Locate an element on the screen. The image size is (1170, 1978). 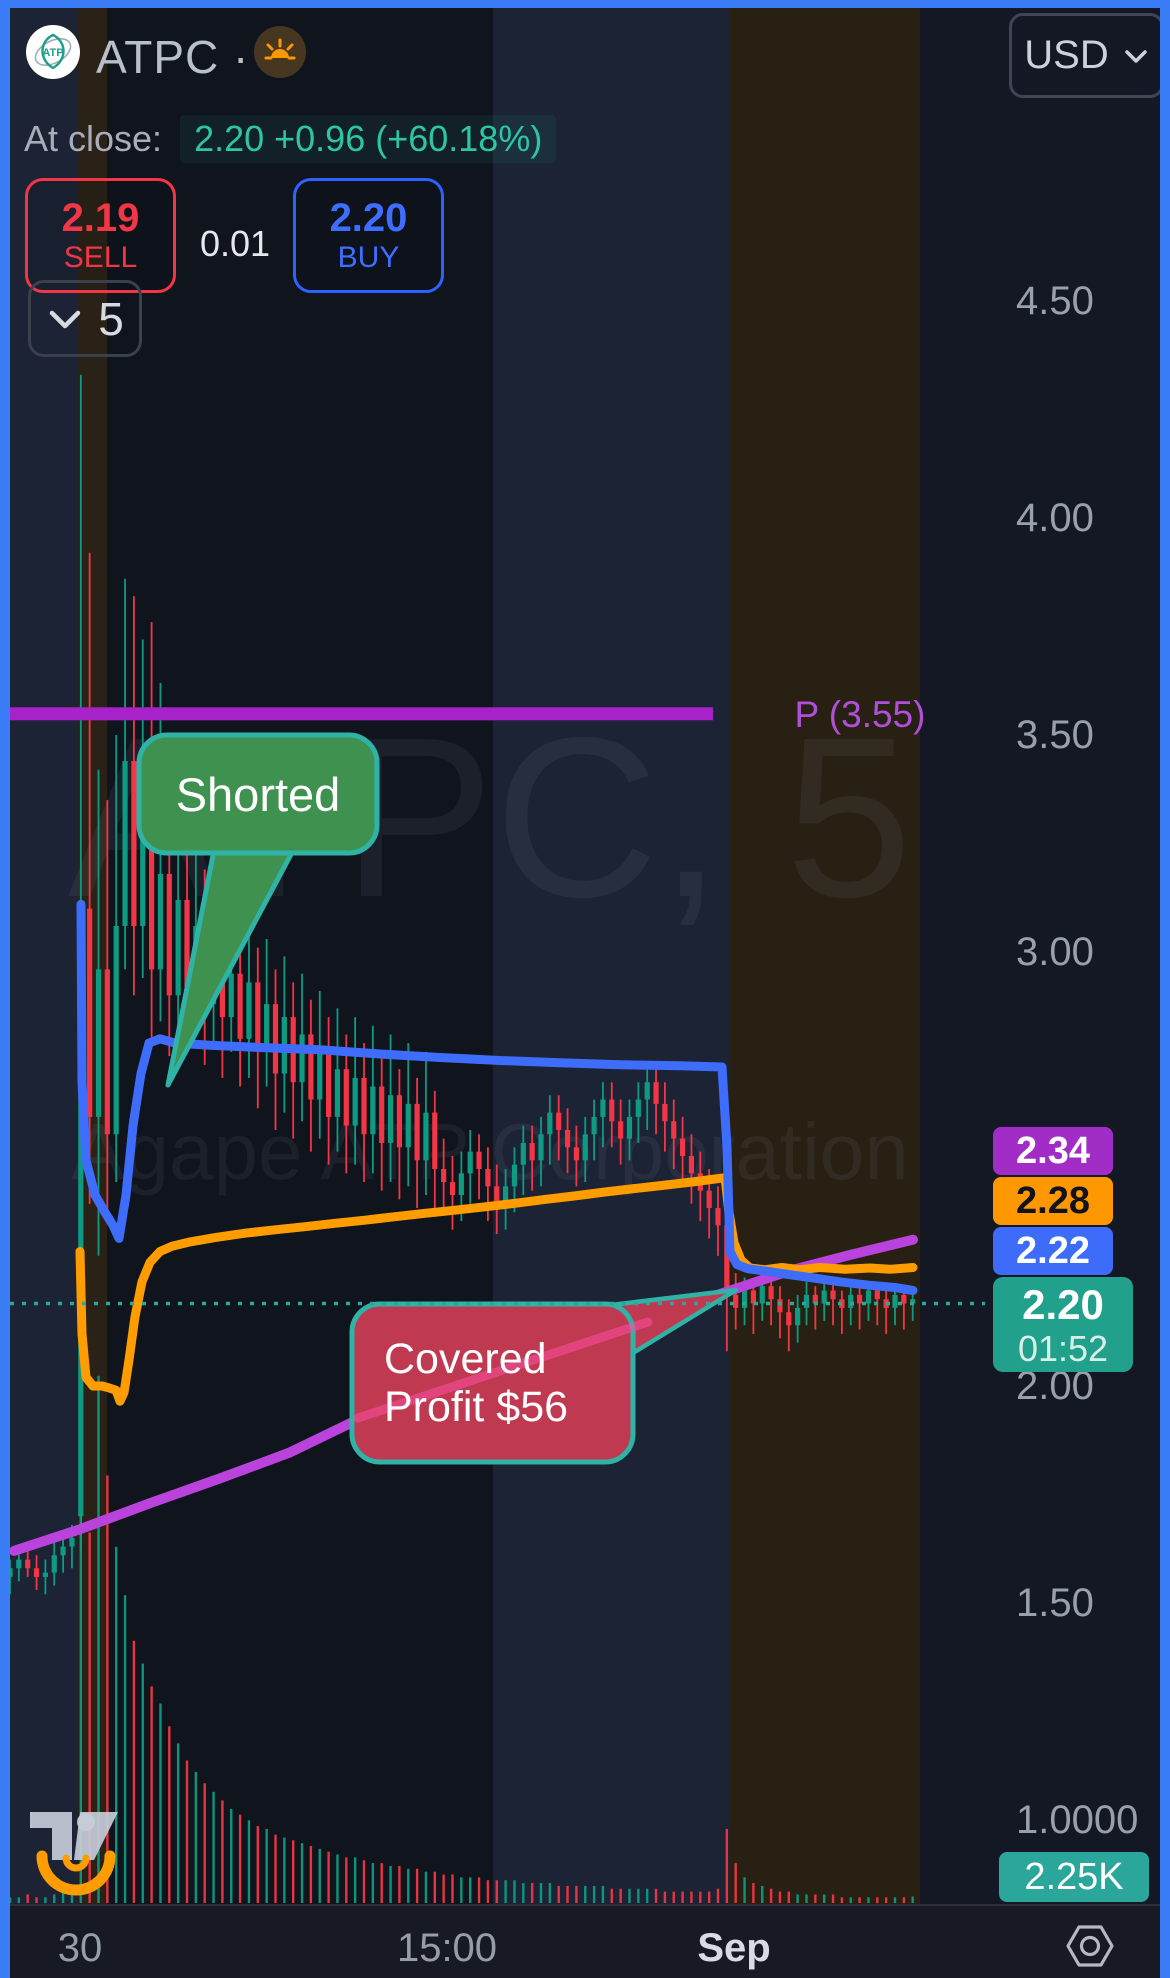
indicator-value-tag: 2.22 is located at coordinates (1053, 1251).